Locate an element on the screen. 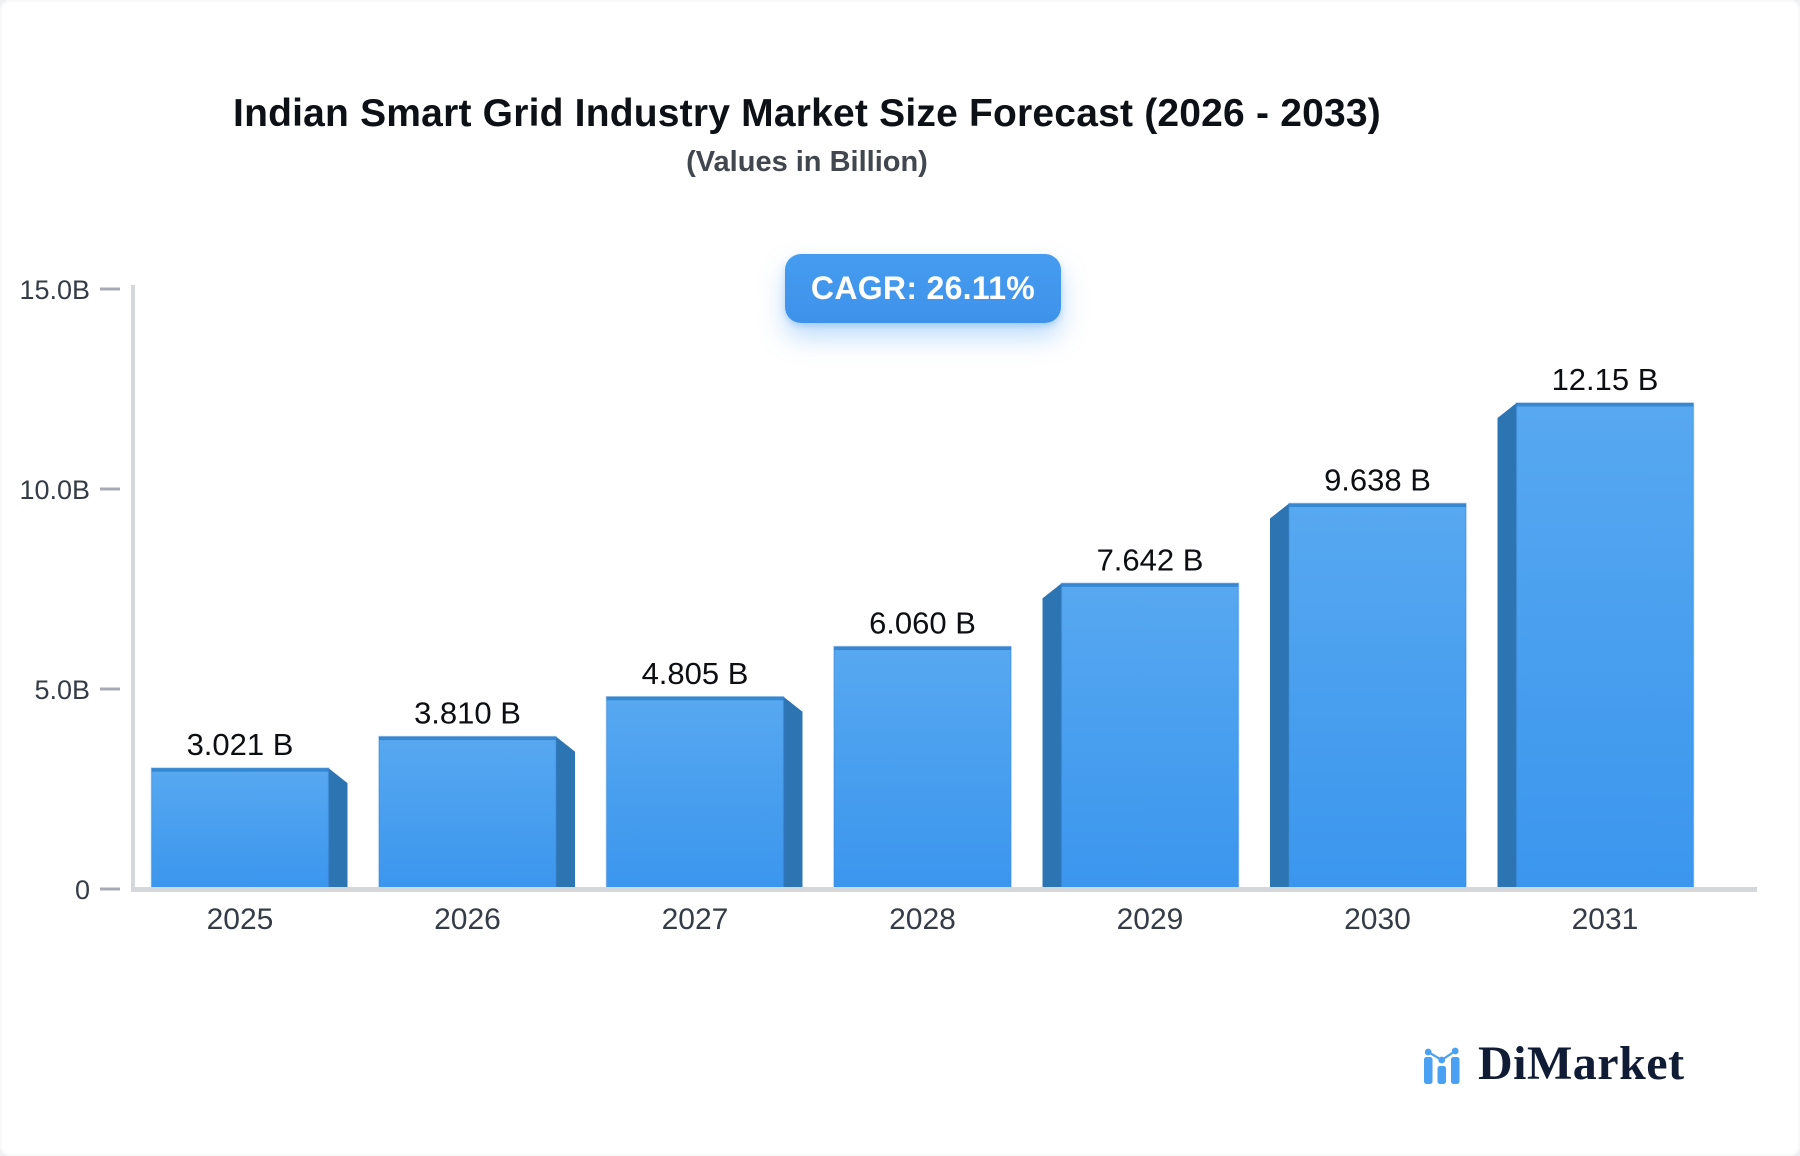  dimarket-logo: DiMarket is located at coordinates (1554, 1064).